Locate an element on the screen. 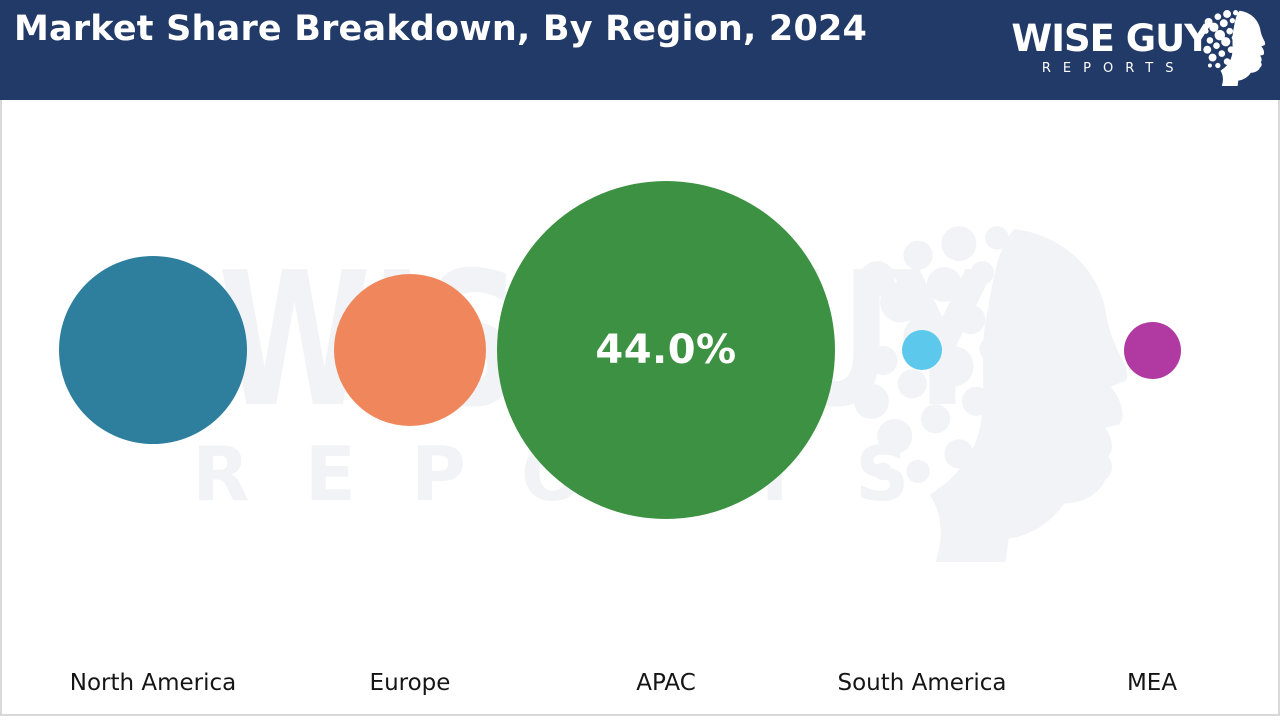 The height and width of the screenshot is (720, 1280). category-label-mea: MEA is located at coordinates (1152, 683).